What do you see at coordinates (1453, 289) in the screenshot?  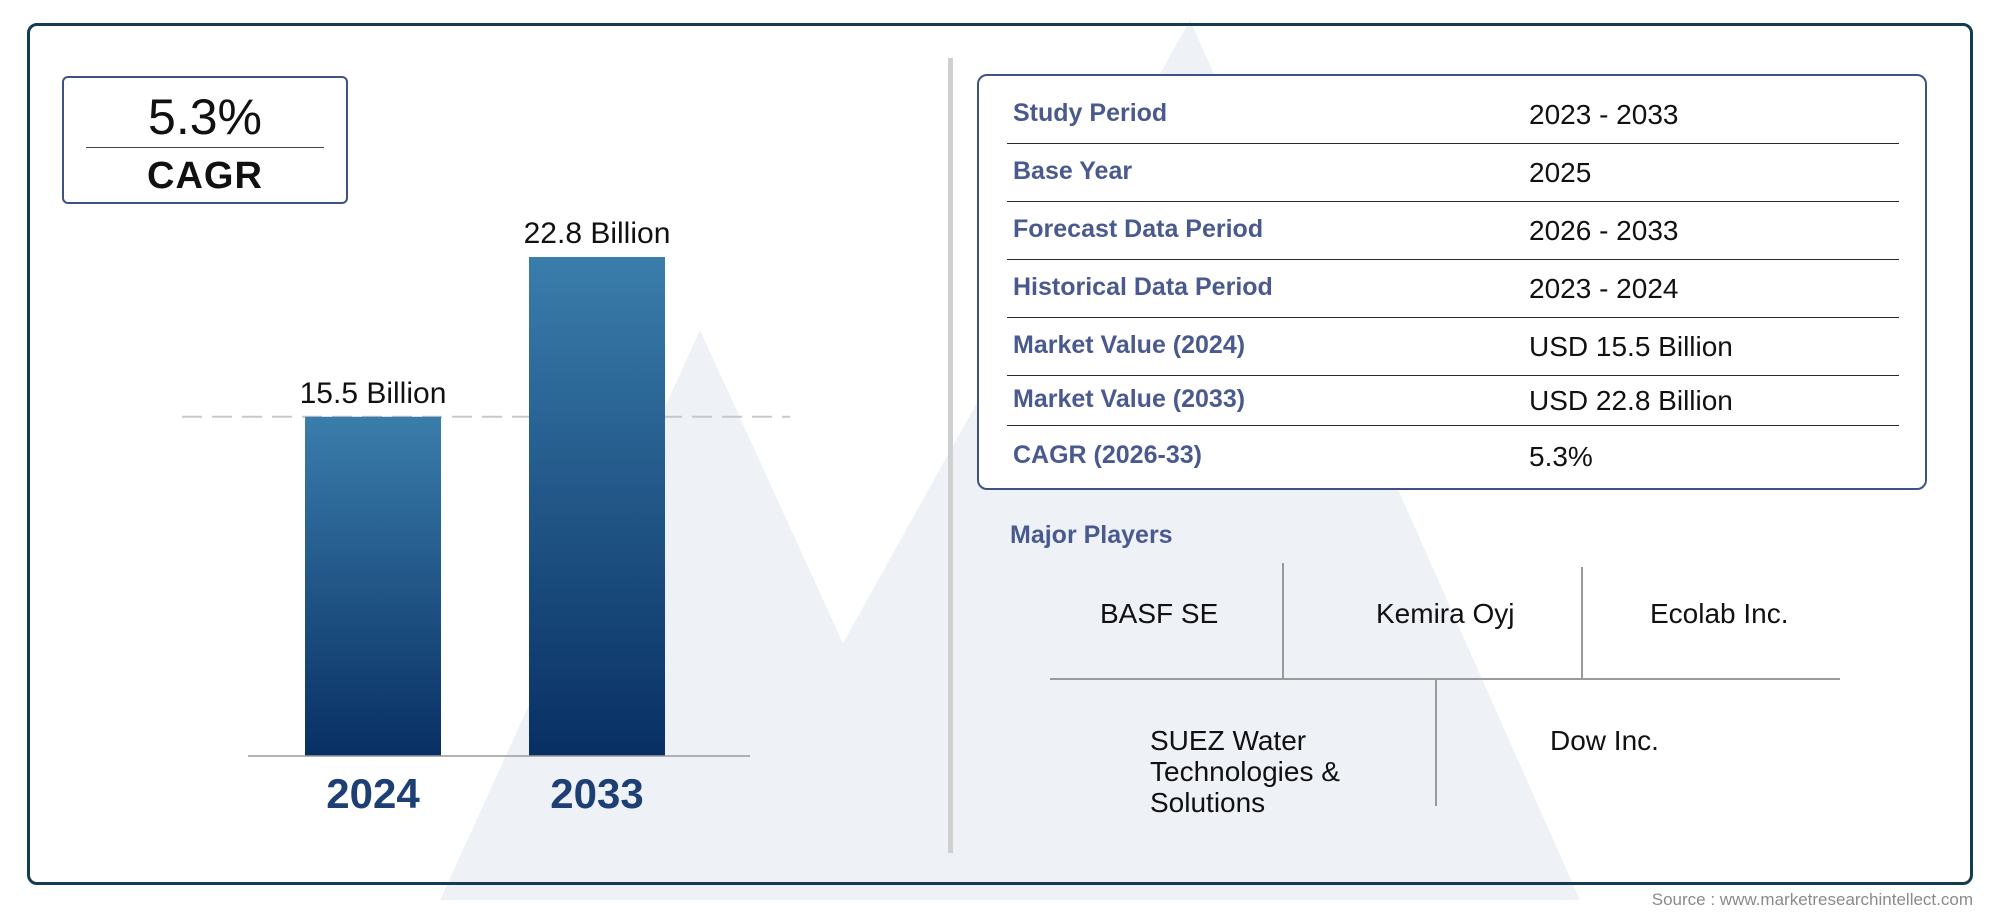 I see `table-row: Historical Data Period 2023 - 2024` at bounding box center [1453, 289].